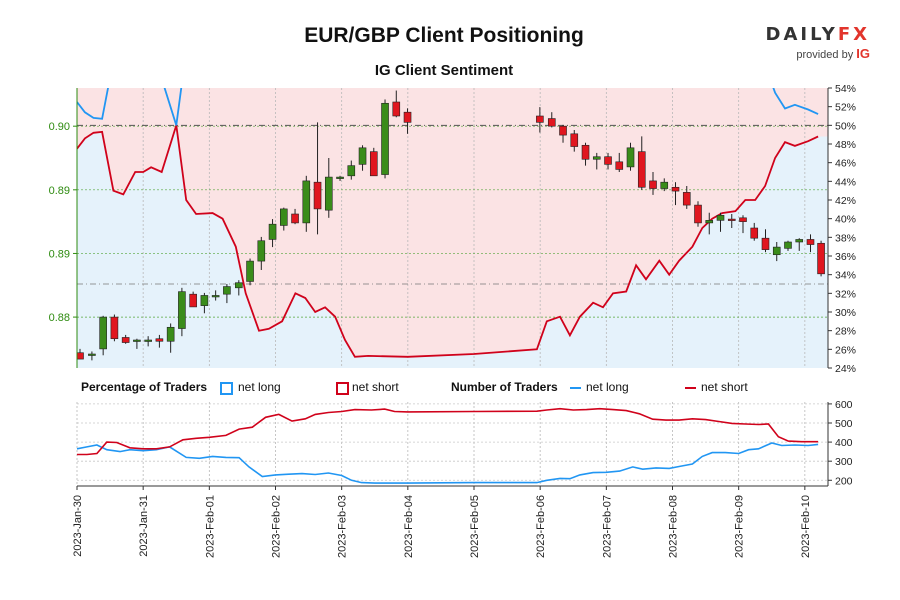  I want to click on x-tick-label: 2023-Feb-01, so click(210, 526).